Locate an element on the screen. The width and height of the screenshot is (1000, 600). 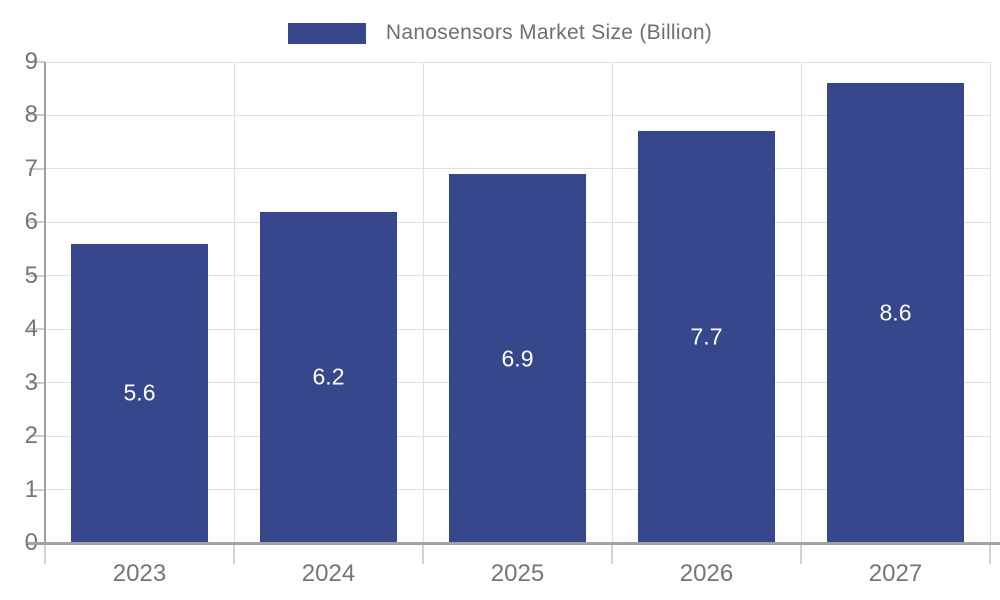
bar-value-label: 7.7 is located at coordinates (706, 336).